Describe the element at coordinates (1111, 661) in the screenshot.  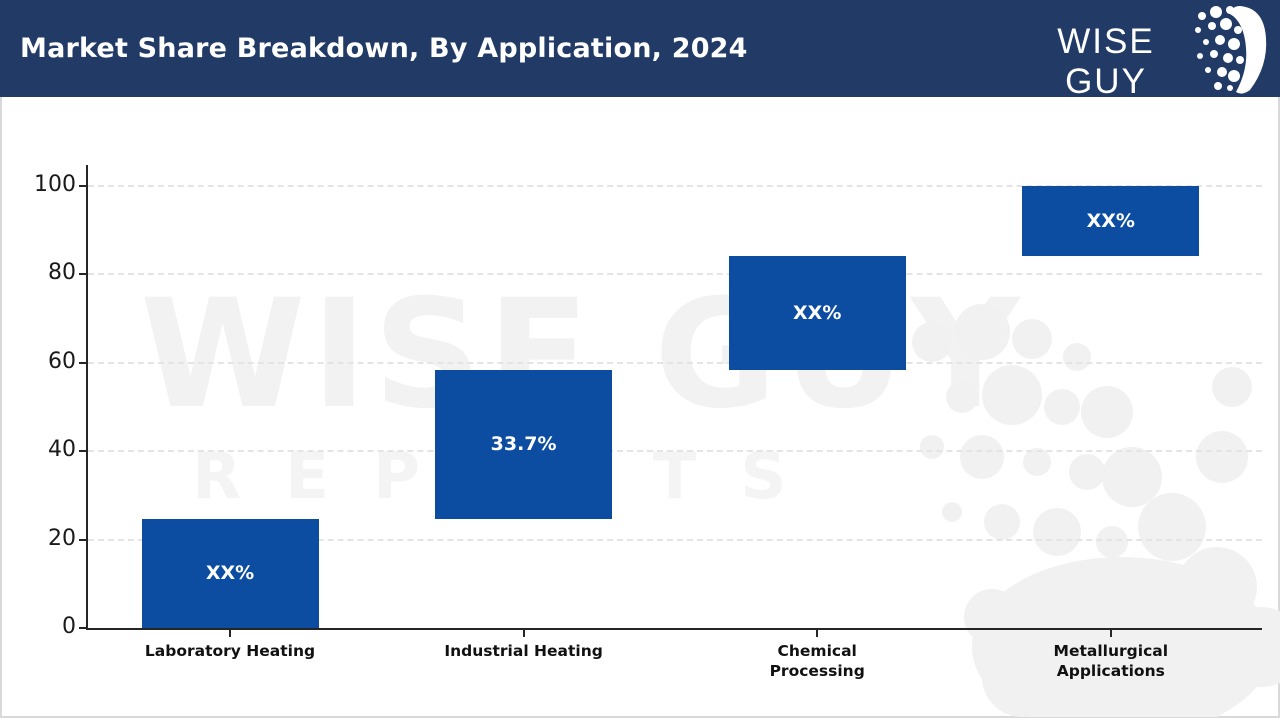
I see `x-category-label: Metallurgical Applications` at that location.